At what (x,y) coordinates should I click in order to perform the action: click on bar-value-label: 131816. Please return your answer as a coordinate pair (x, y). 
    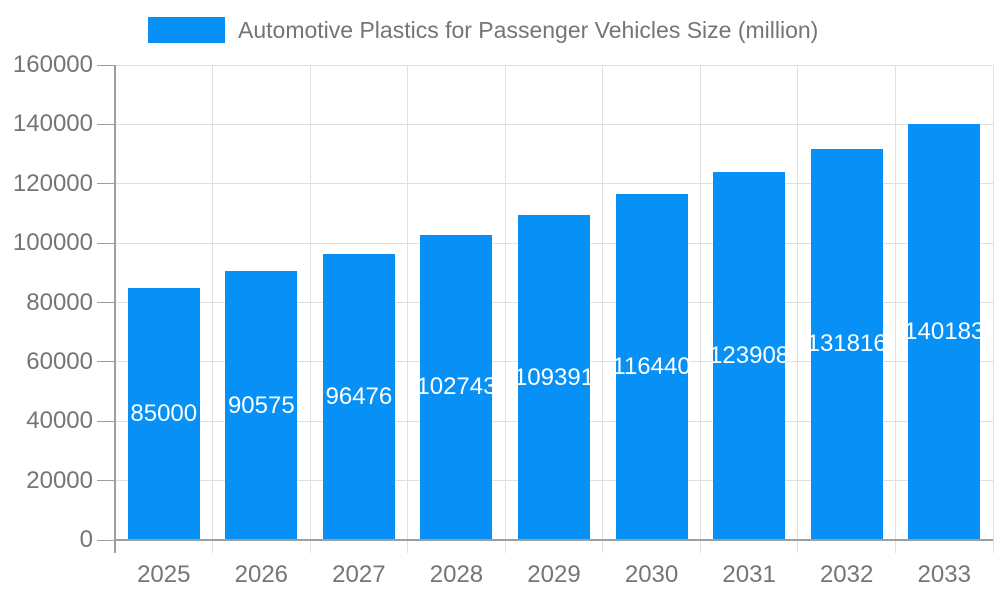
    Looking at the image, I should click on (846, 344).